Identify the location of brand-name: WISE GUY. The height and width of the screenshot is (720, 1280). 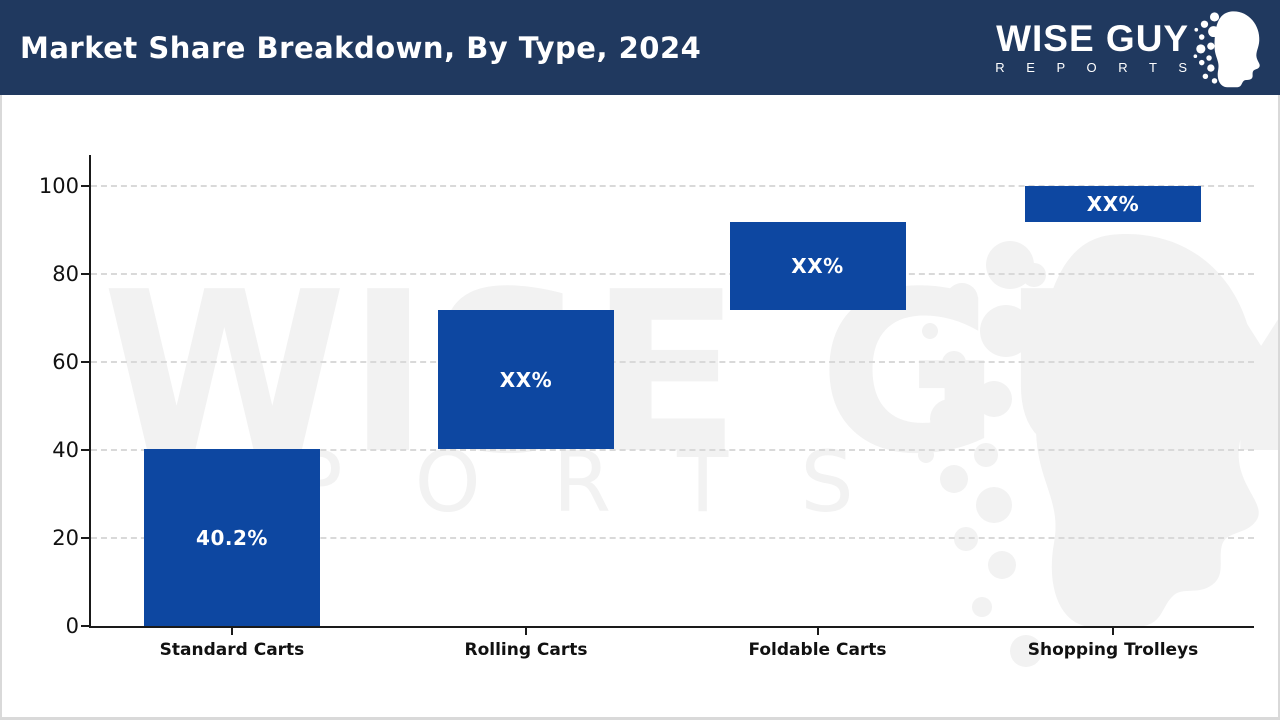
(1093, 38).